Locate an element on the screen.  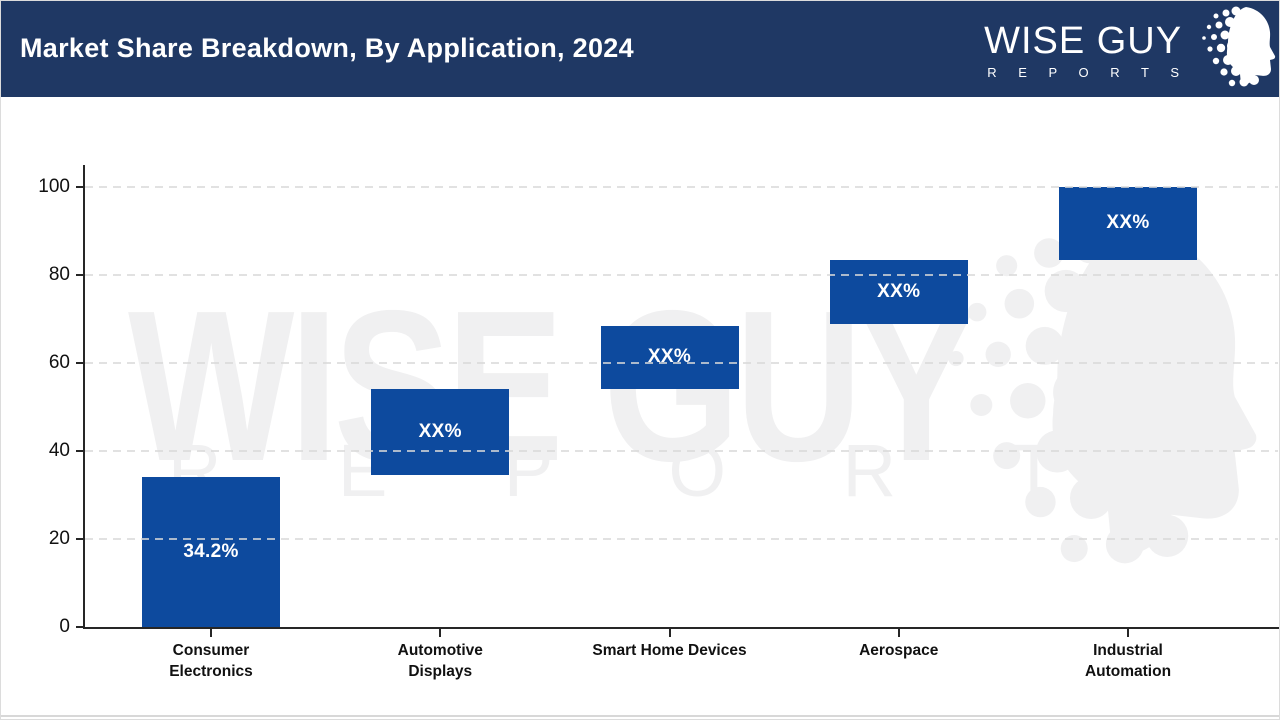
y-tick-label: 40 is located at coordinates (59, 450).